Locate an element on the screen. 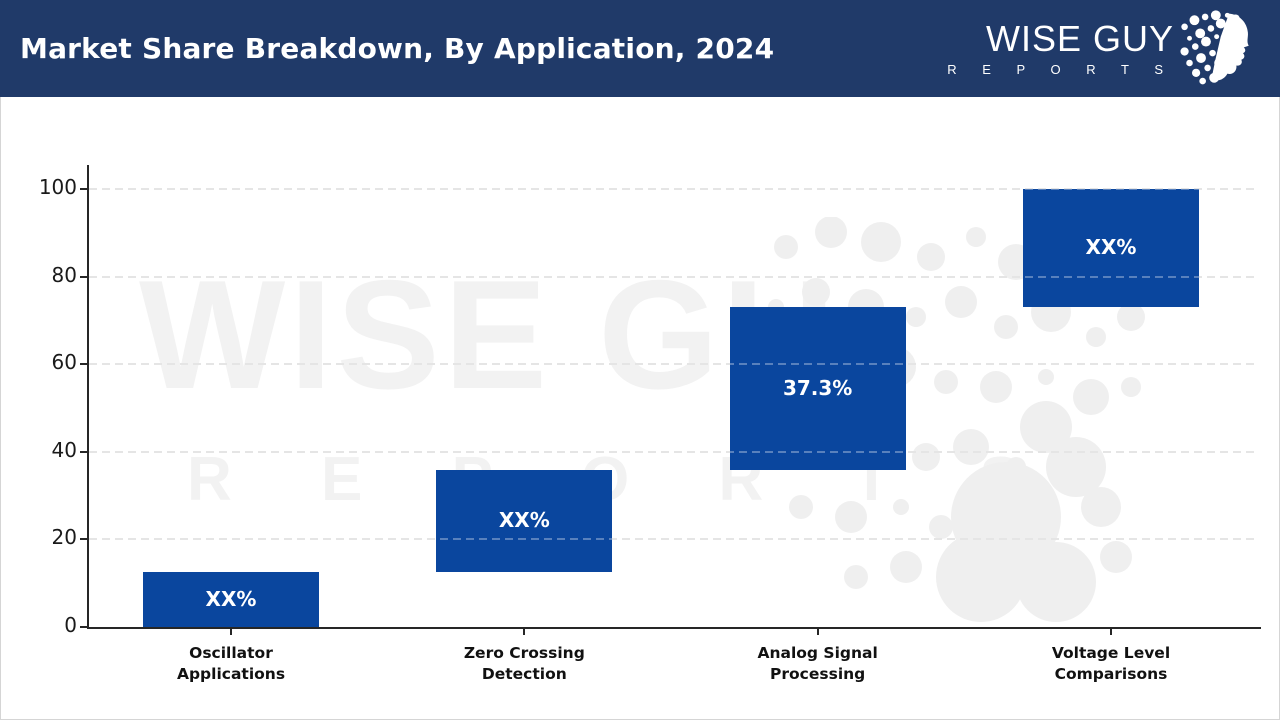 This screenshot has height=720, width=1280. watermark-text: WISE GU is located at coordinates (489, 334).